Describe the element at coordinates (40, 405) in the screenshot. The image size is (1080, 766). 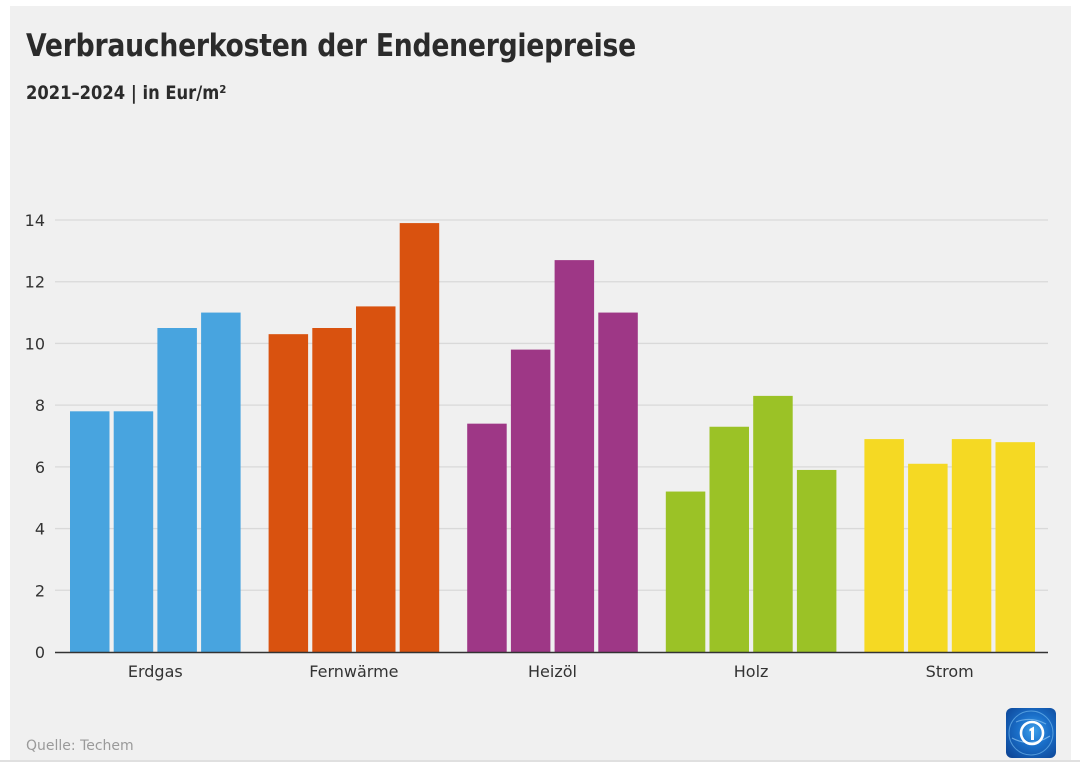
I see `y-tick-label: 8` at that location.